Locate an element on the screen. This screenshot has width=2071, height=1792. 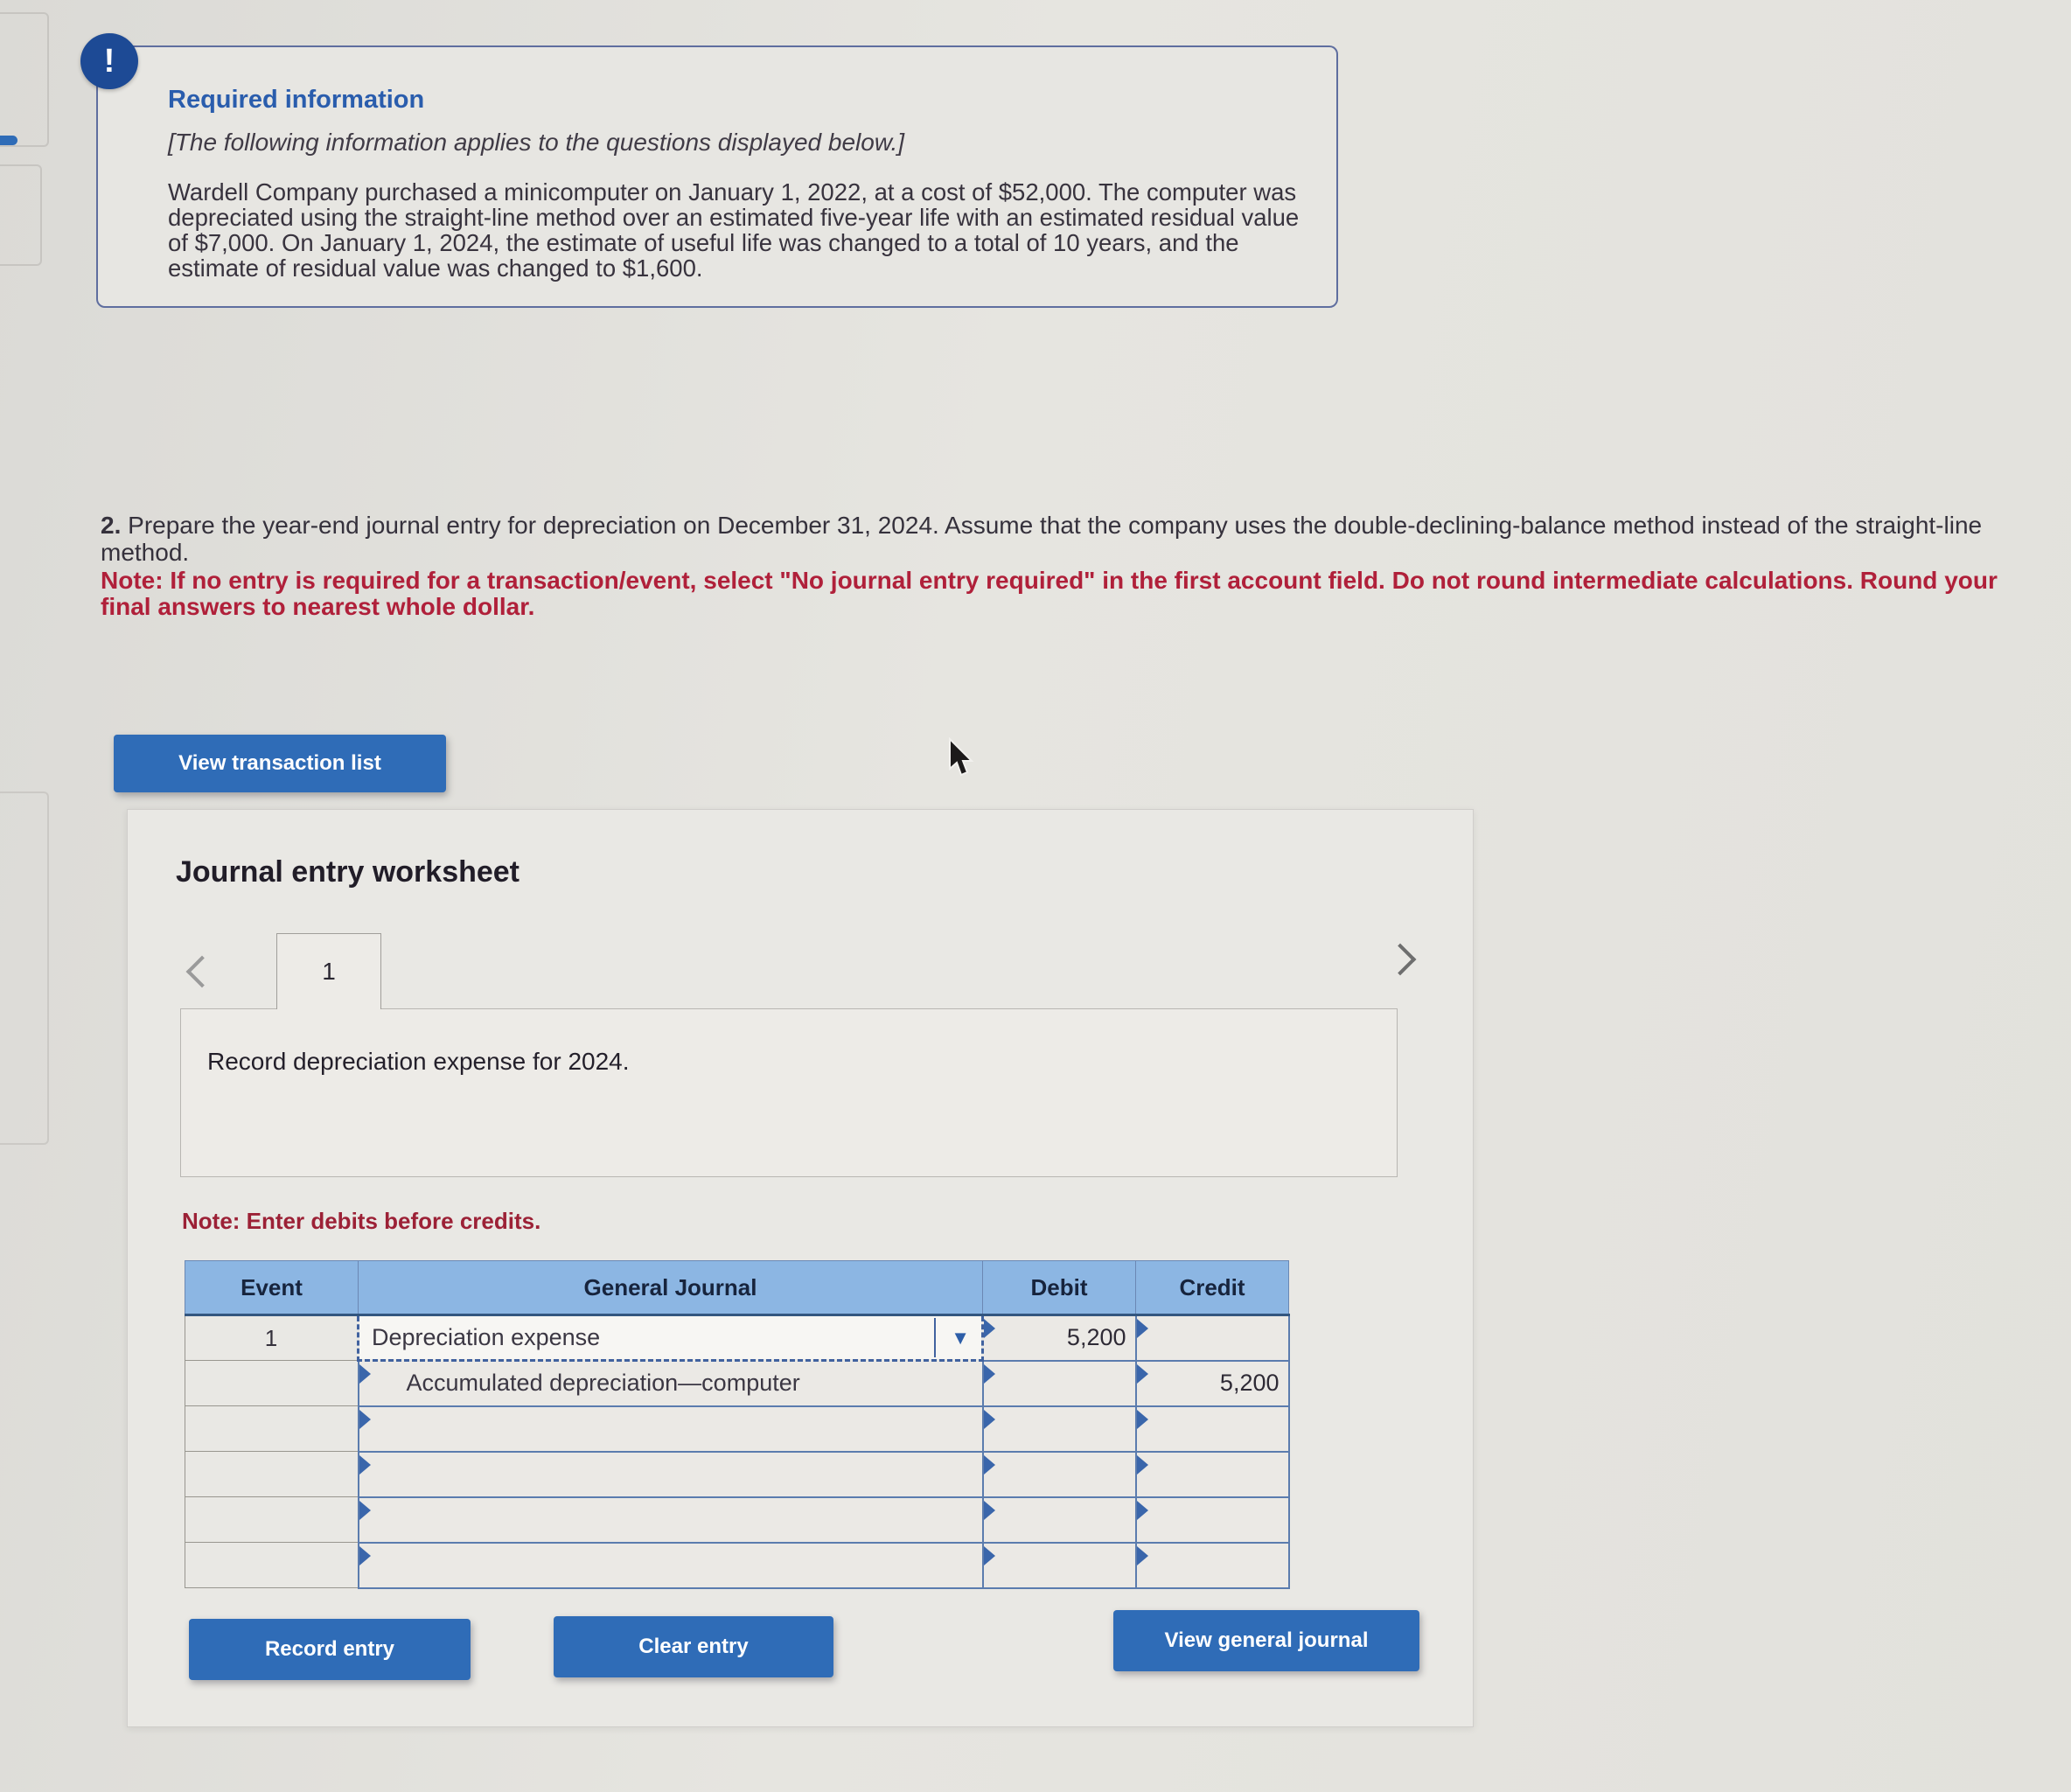
worksheet-instruction: Record depreciation expense for 2024. is located at coordinates (418, 1062).